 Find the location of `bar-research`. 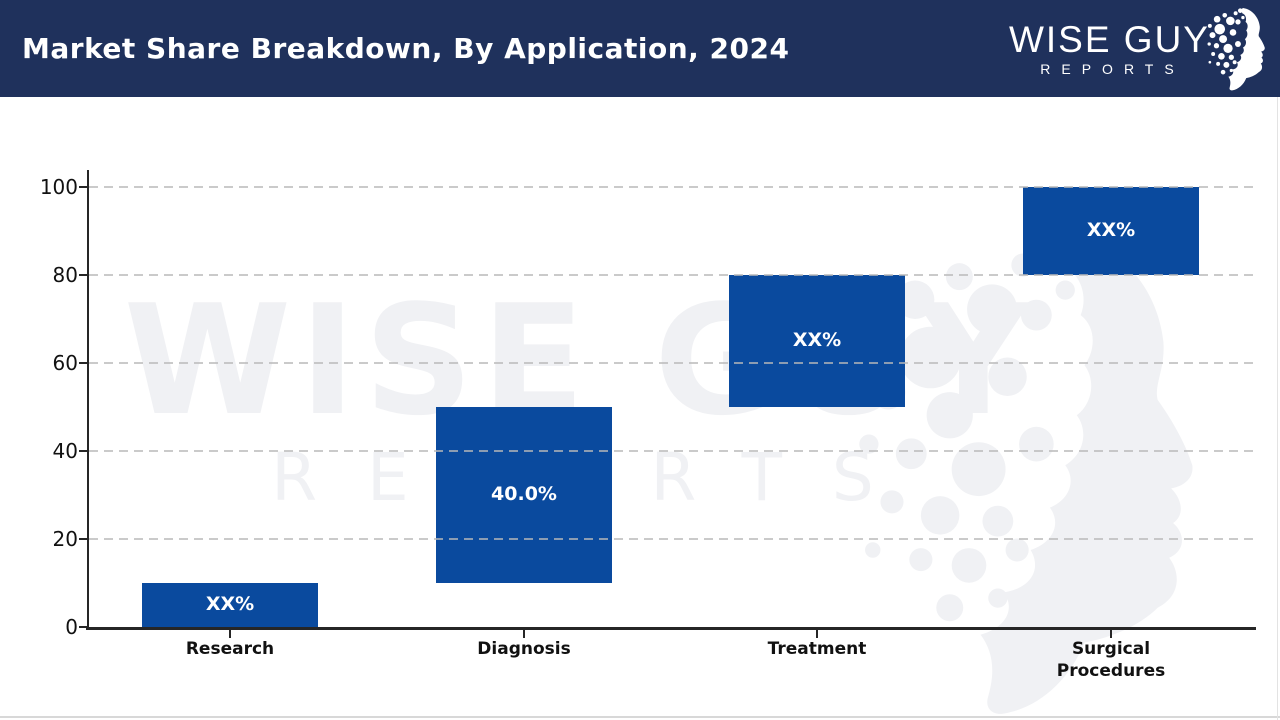

bar-research is located at coordinates (230, 605).